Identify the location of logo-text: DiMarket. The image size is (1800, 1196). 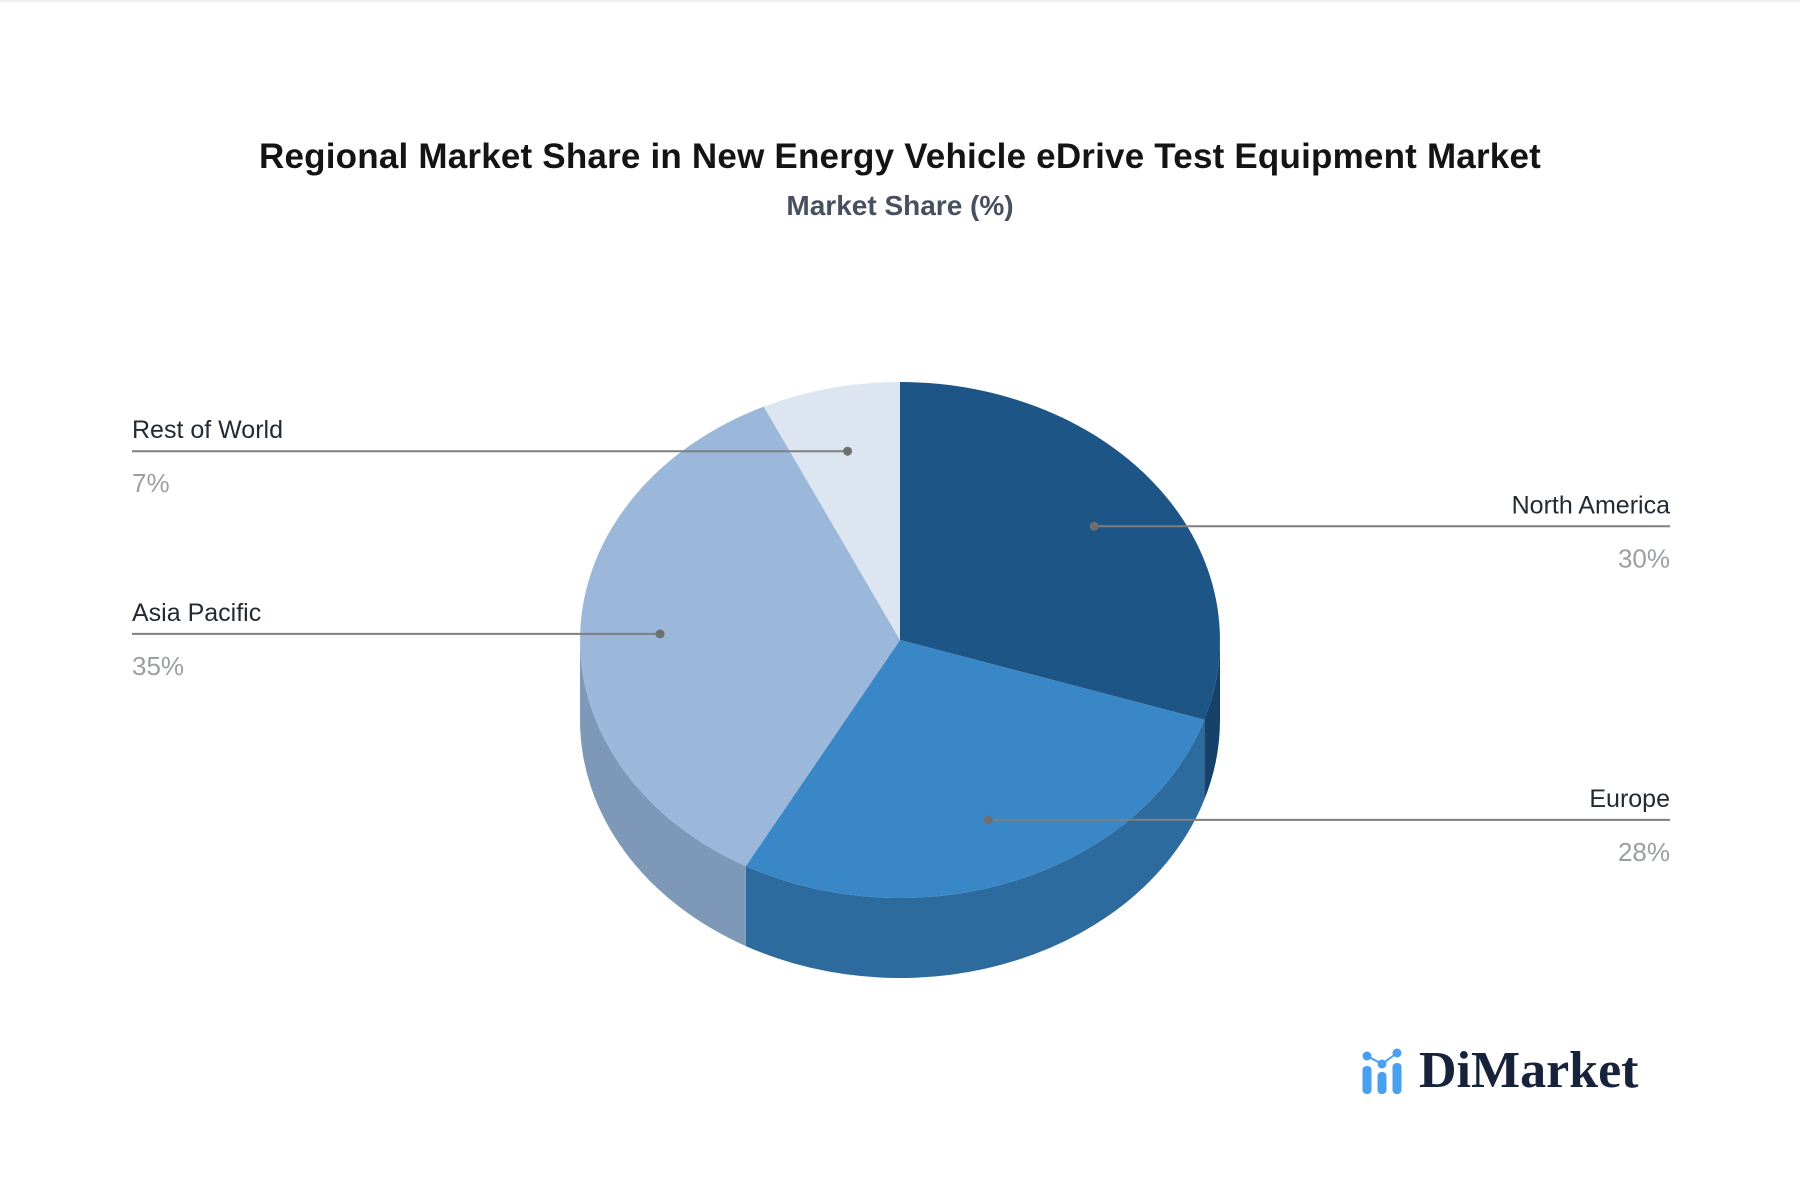
(1529, 1070).